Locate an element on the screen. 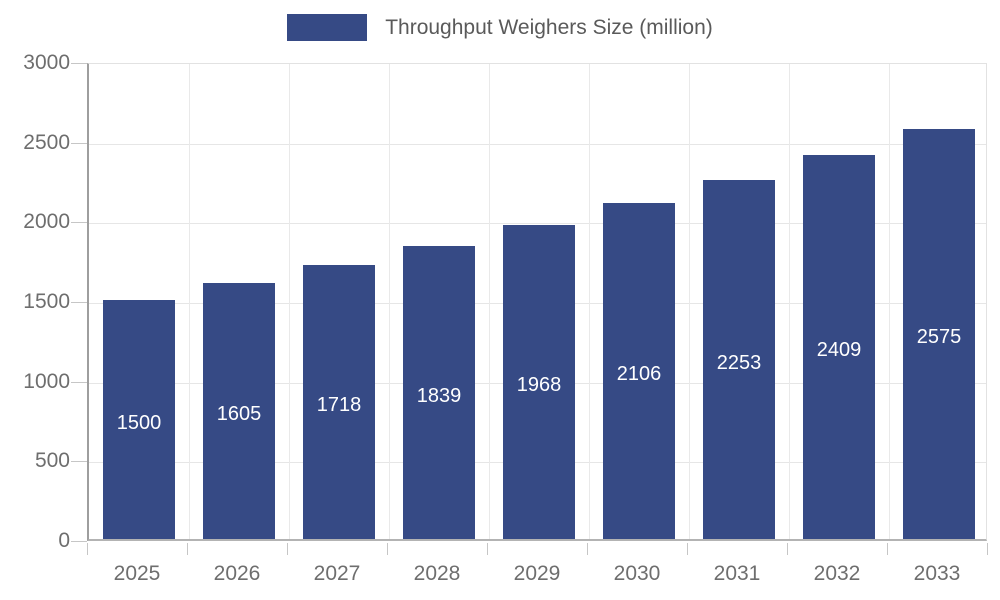 The width and height of the screenshot is (1000, 600). bar-2032 is located at coordinates (839, 347).